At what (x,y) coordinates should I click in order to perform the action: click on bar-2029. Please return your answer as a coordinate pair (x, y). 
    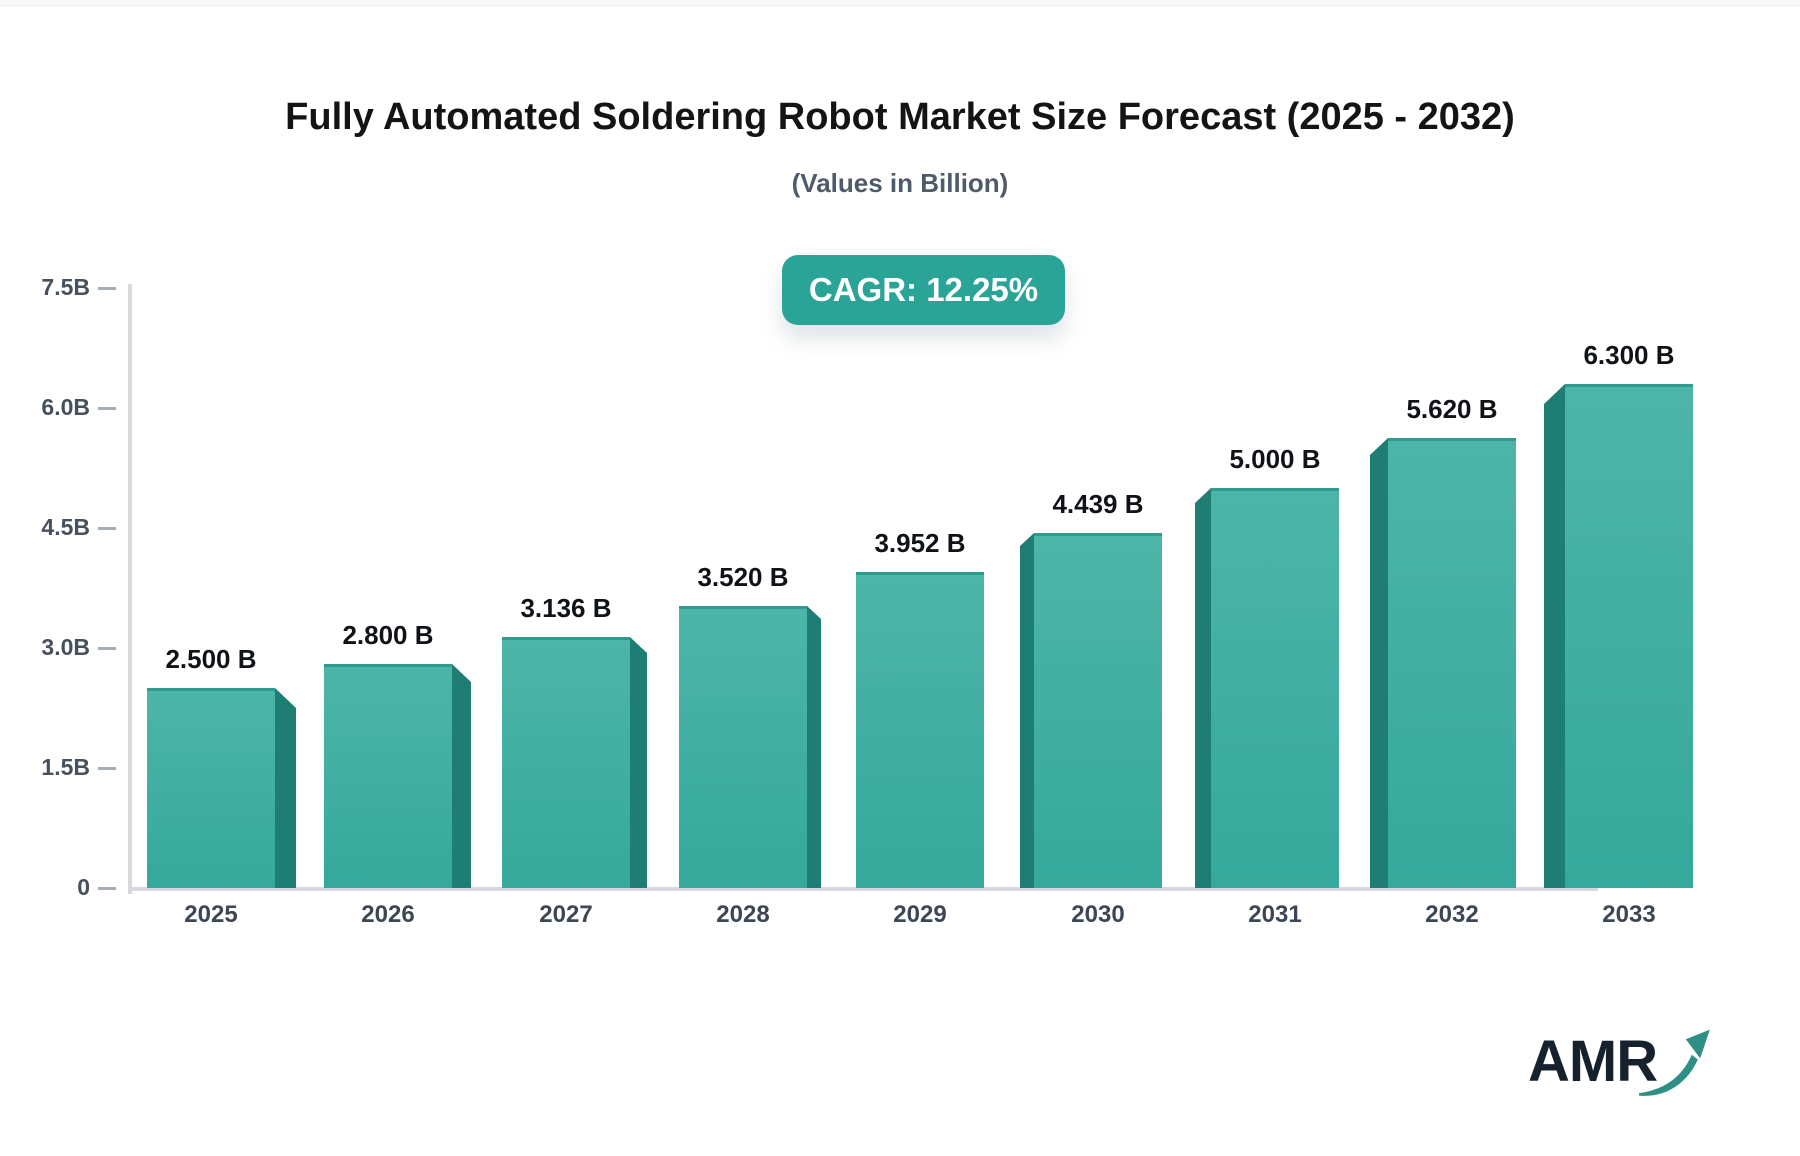
    Looking at the image, I should click on (920, 730).